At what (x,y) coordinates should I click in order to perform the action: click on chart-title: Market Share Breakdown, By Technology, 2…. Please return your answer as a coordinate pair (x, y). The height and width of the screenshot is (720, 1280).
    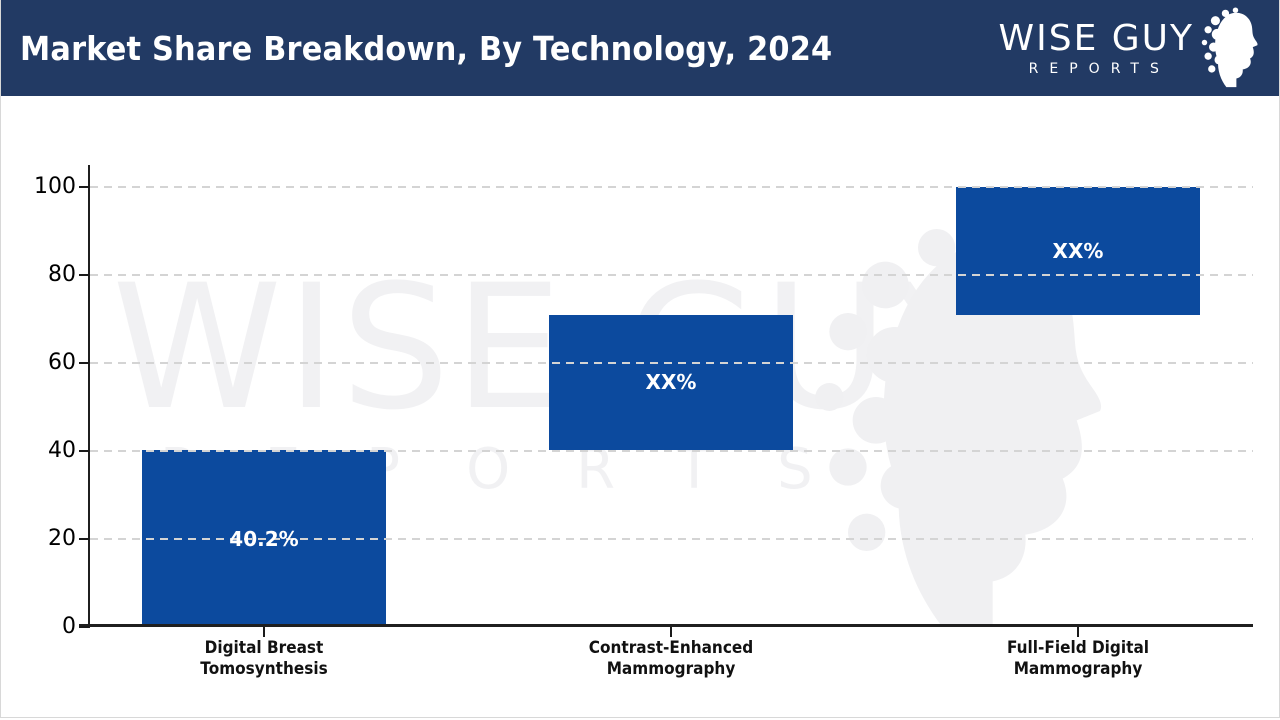
    Looking at the image, I should click on (426, 48).